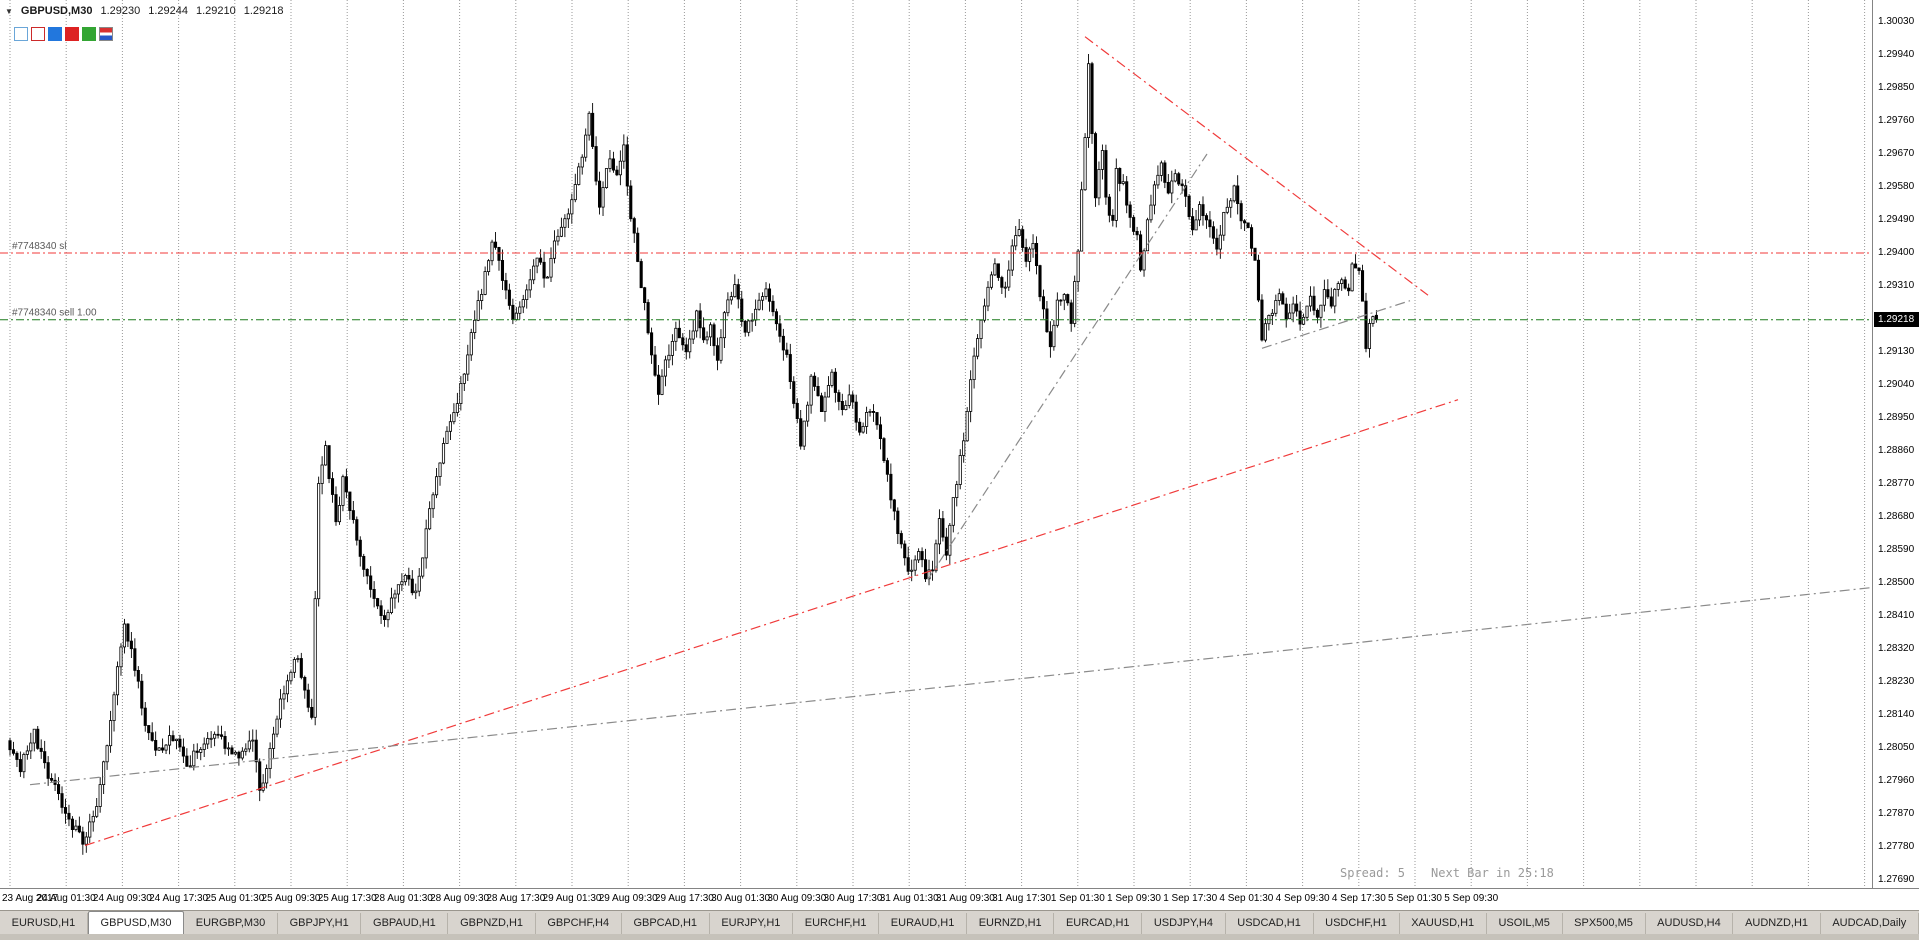 The image size is (1919, 940). I want to click on high-value: 1.29244, so click(168, 11).